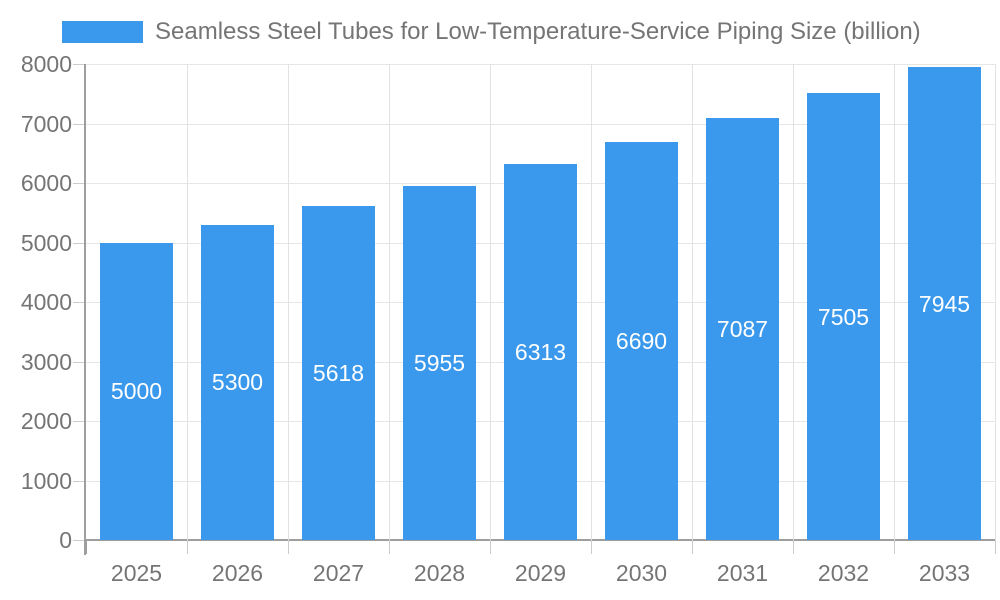  What do you see at coordinates (237, 382) in the screenshot?
I see `bar-2026` at bounding box center [237, 382].